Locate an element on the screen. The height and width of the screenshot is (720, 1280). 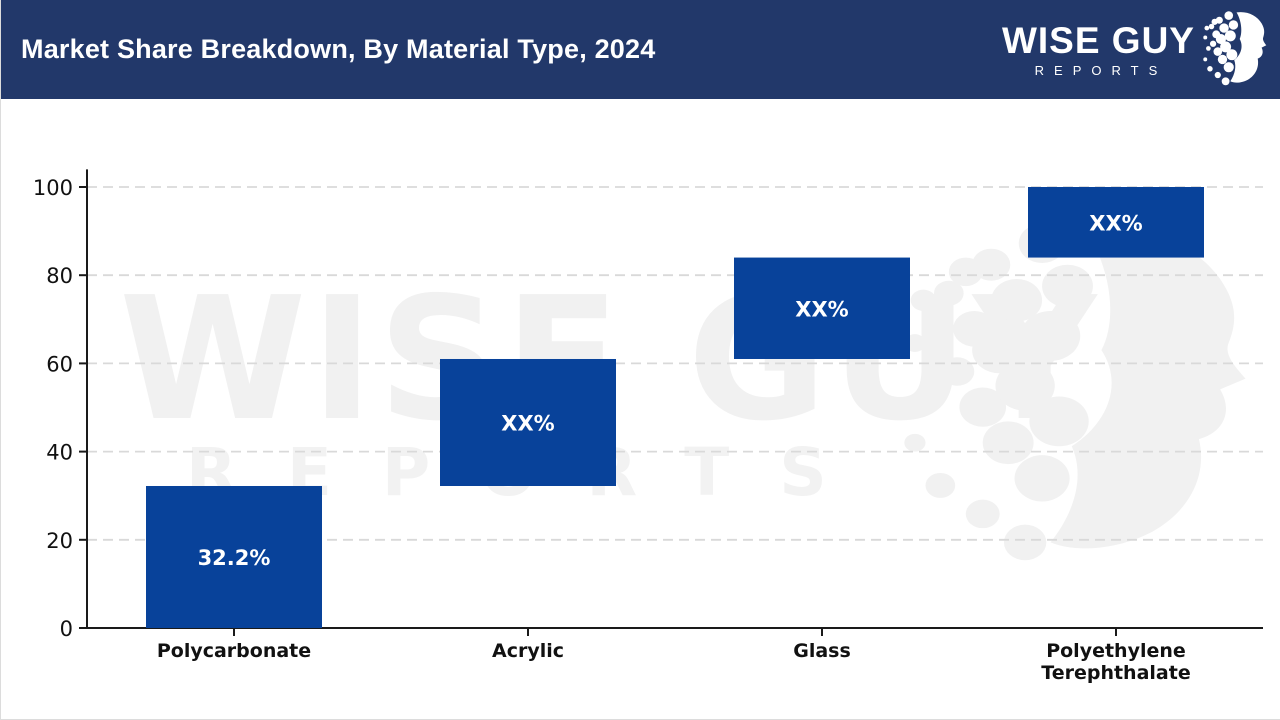
wise-guy-logo: WISE GUY REPORTS is located at coordinates (1136, 50).